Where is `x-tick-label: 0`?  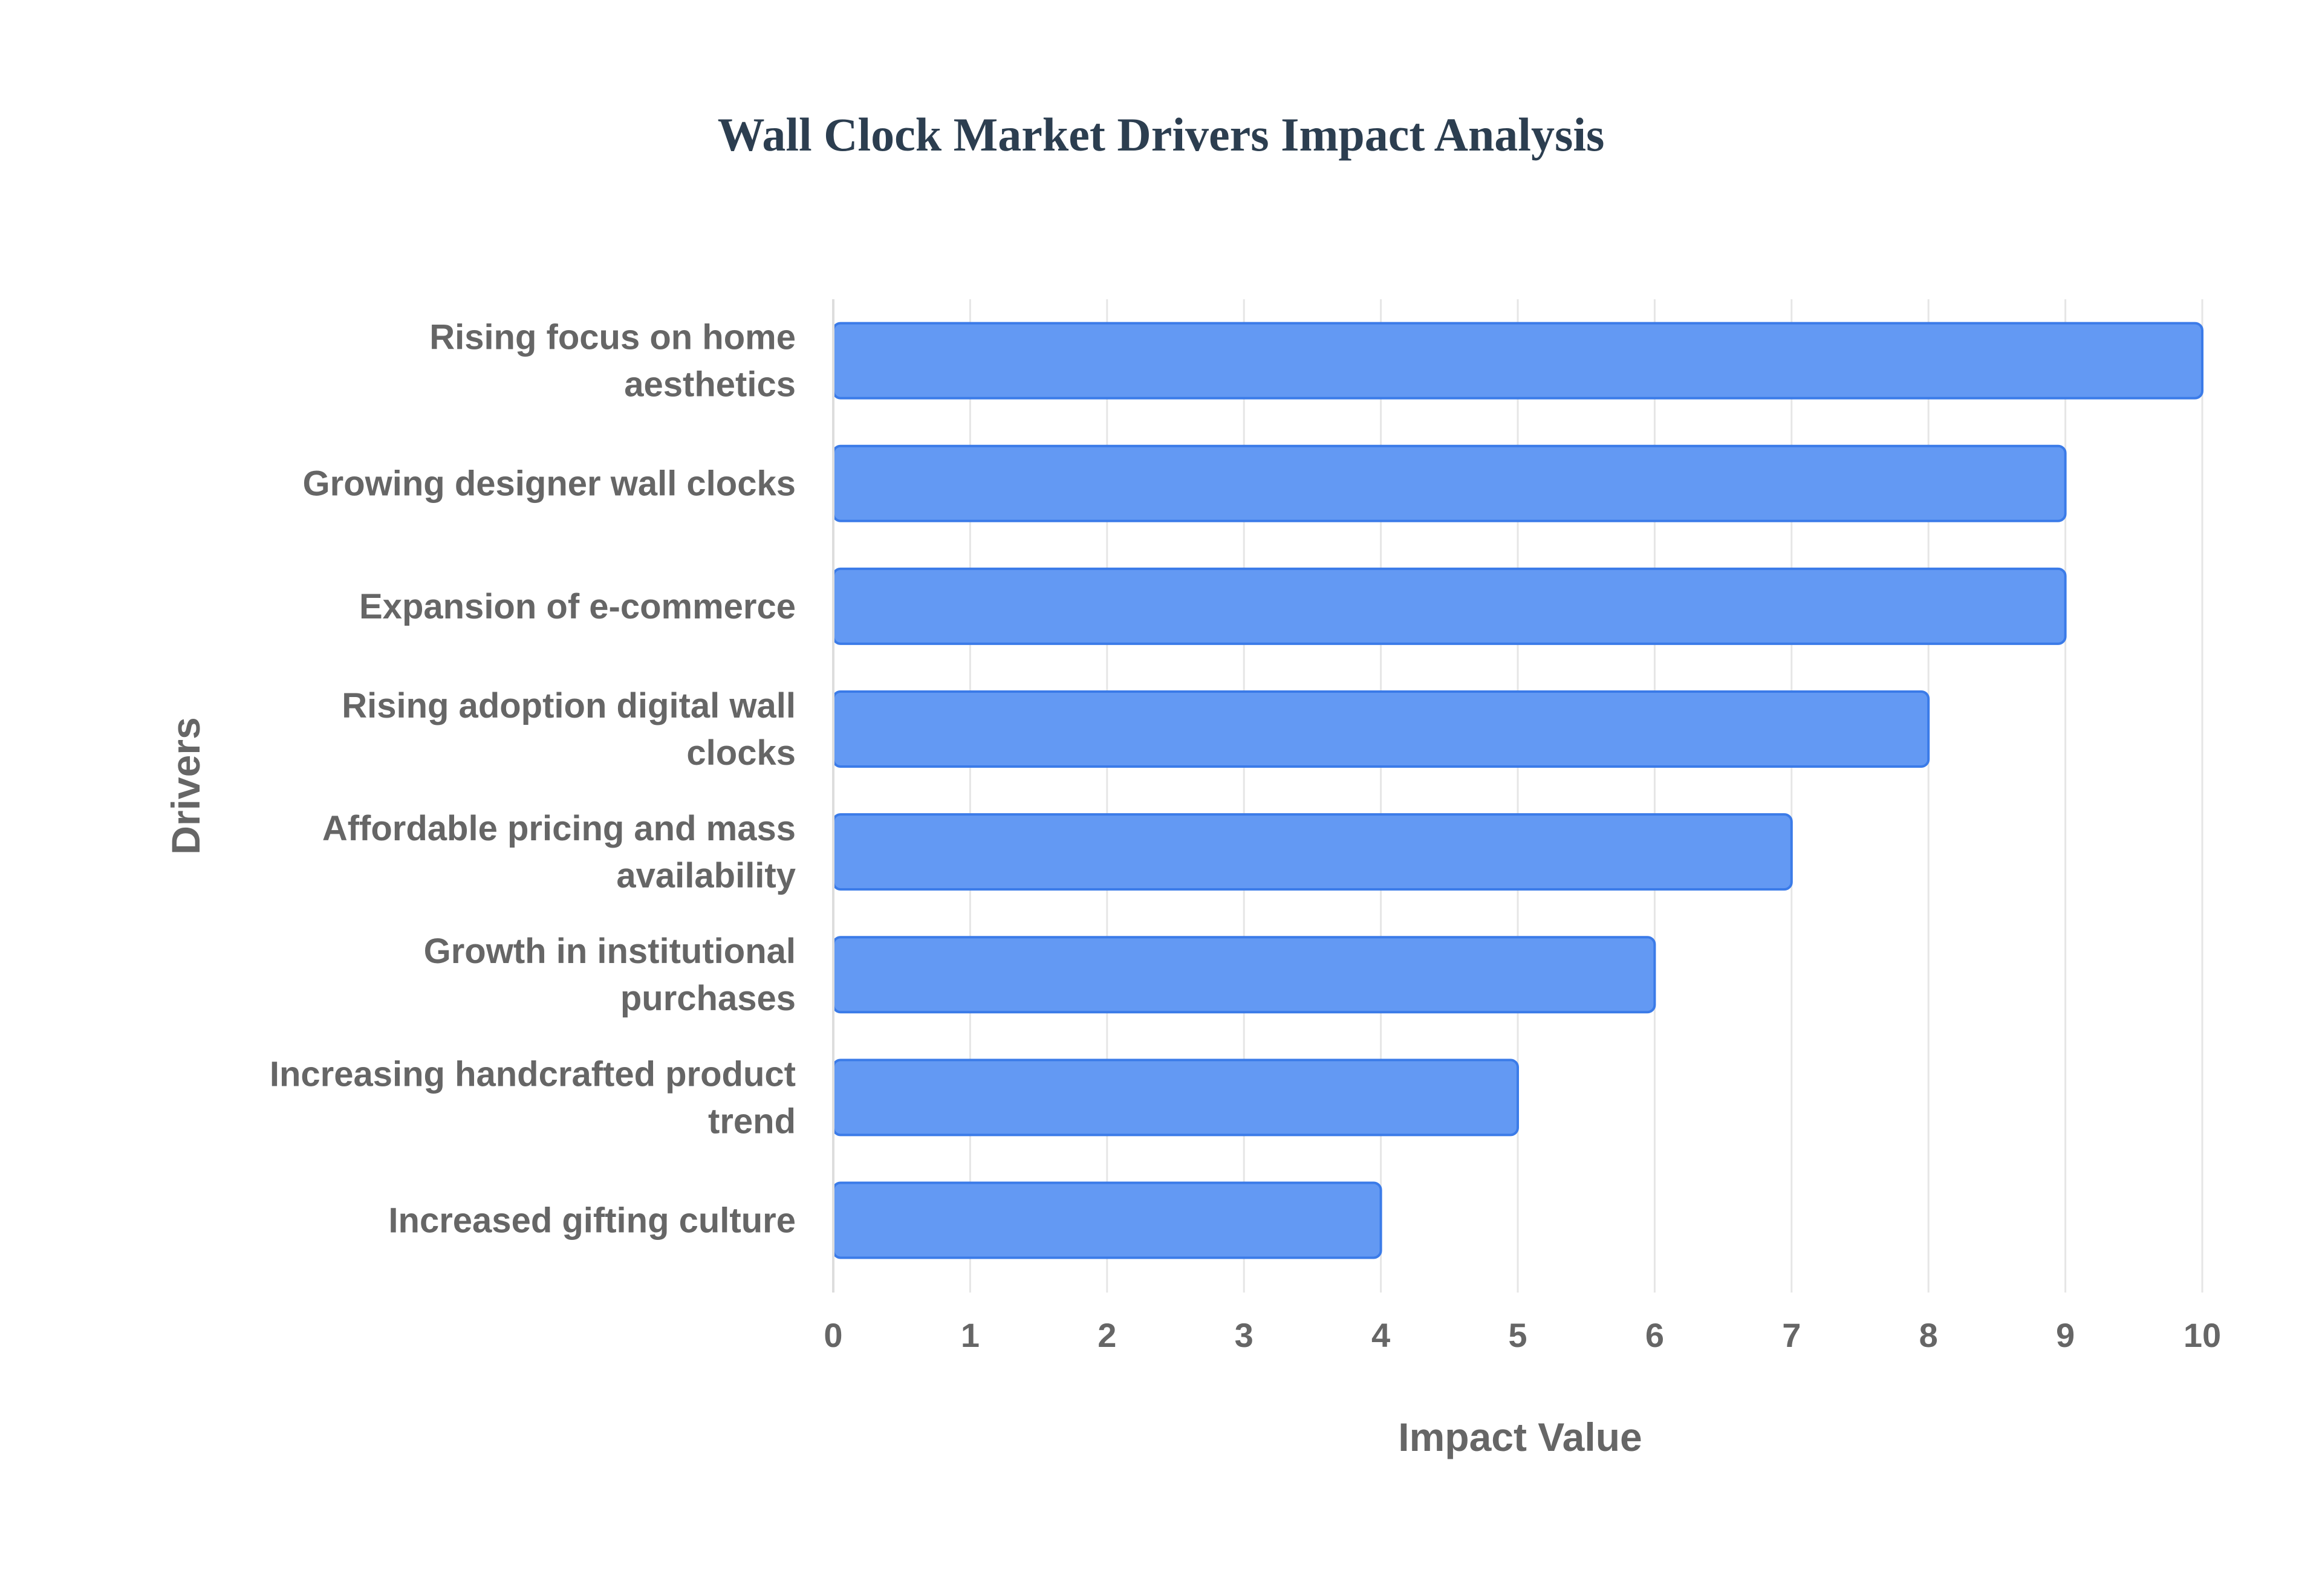
x-tick-label: 0 is located at coordinates (833, 1335).